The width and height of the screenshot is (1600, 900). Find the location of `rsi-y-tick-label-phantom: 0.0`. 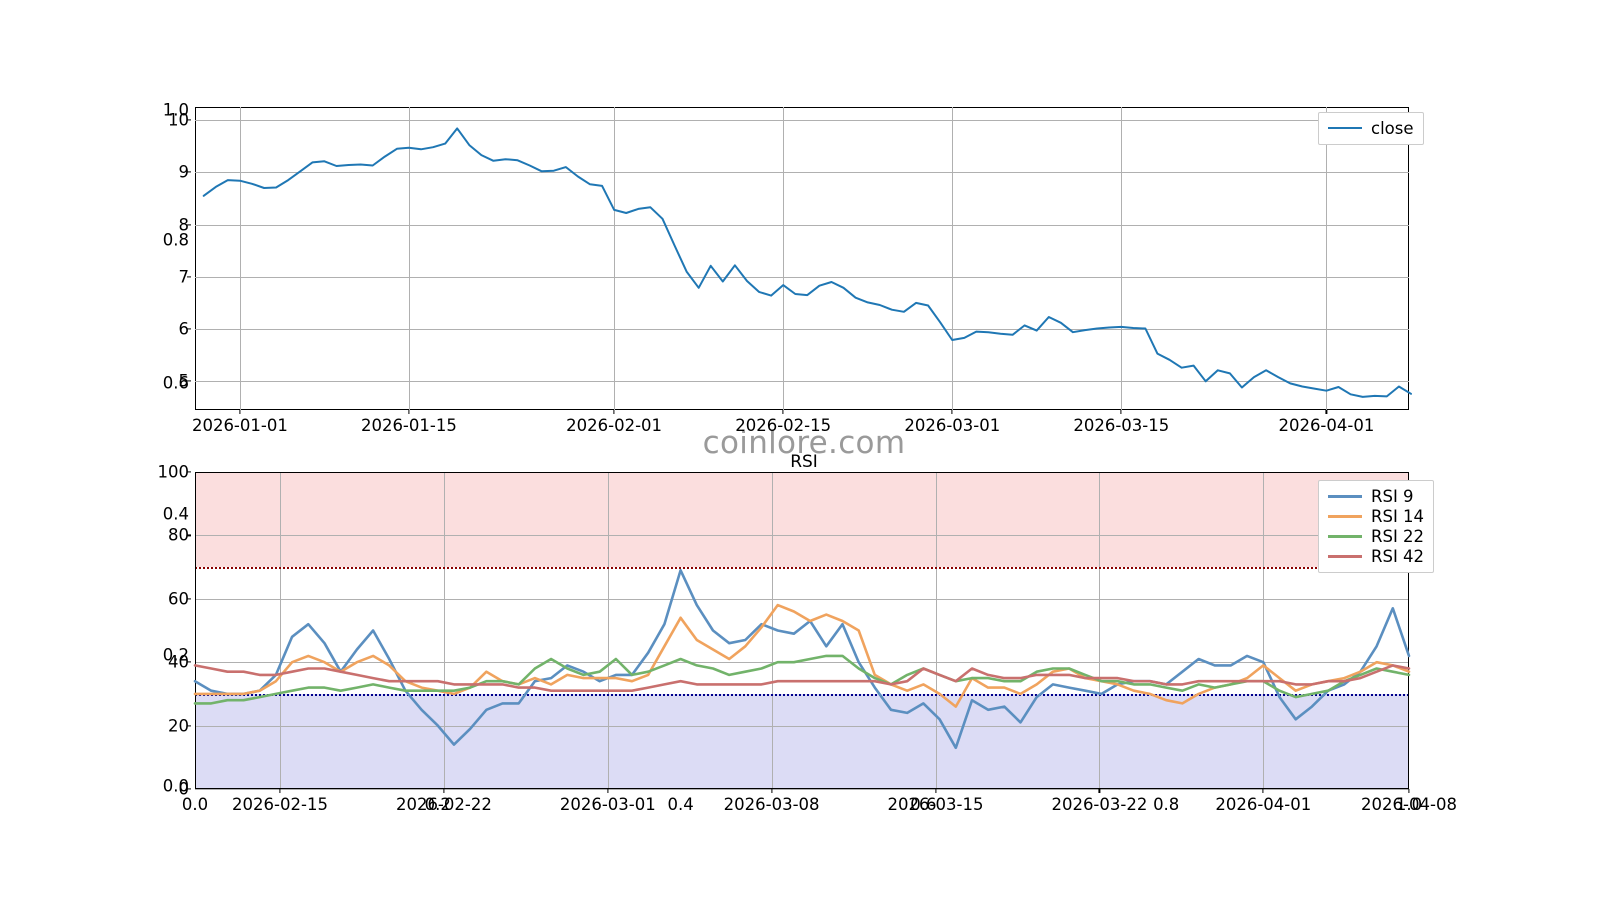

rsi-y-tick-label-phantom: 0.0 is located at coordinates (175, 786).